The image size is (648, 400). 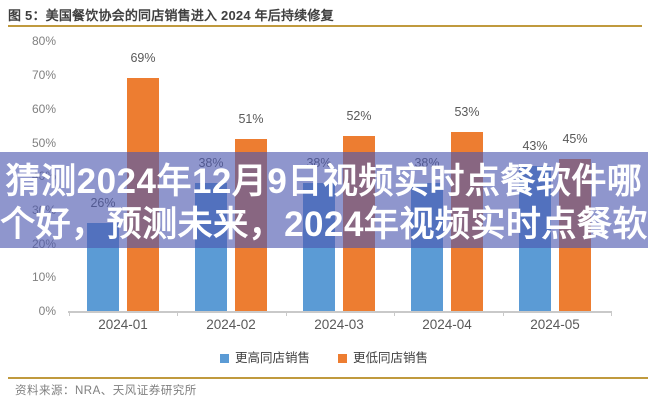 What do you see at coordinates (535, 146) in the screenshot?
I see `bar-value-label-higher-2024-05: 43%` at bounding box center [535, 146].